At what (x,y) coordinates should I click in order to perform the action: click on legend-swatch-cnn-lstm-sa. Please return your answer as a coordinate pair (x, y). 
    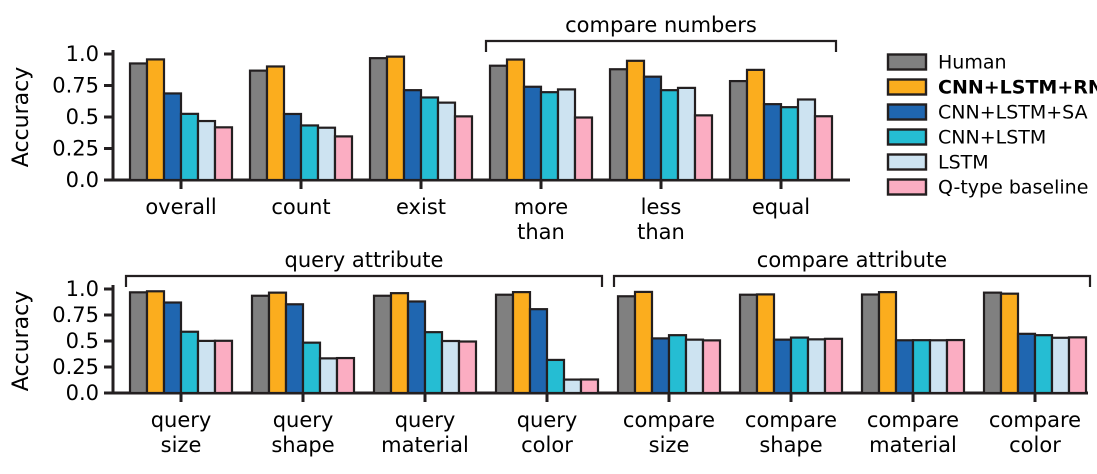
    Looking at the image, I should click on (907, 112).